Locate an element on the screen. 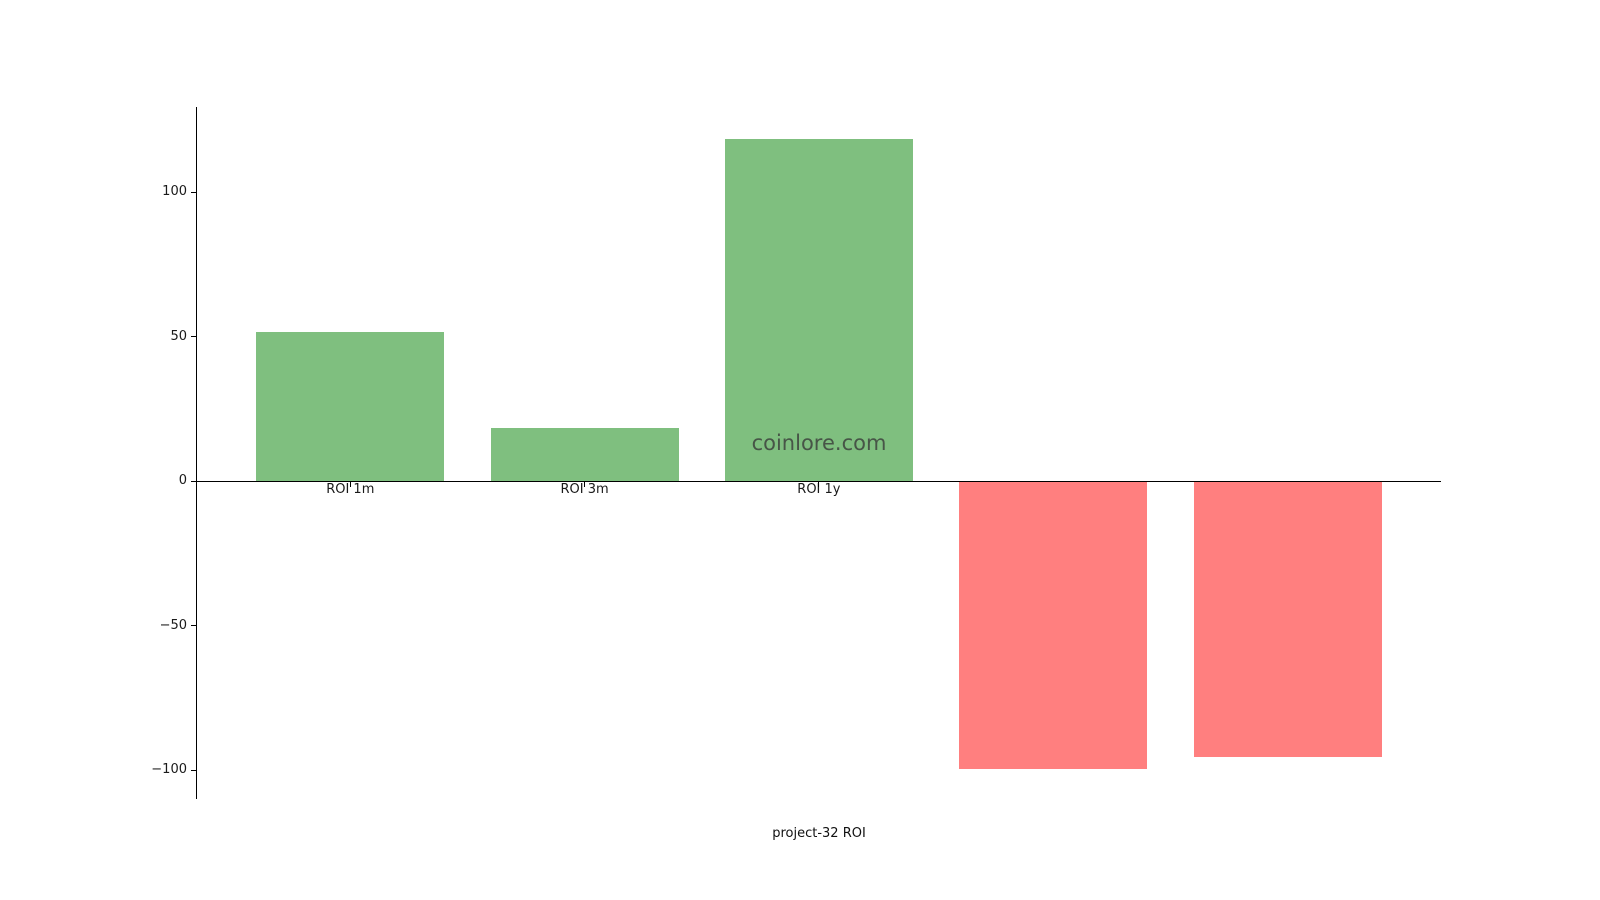 This screenshot has width=1600, height=900. y-tick-label-100: 100 is located at coordinates (174, 191).